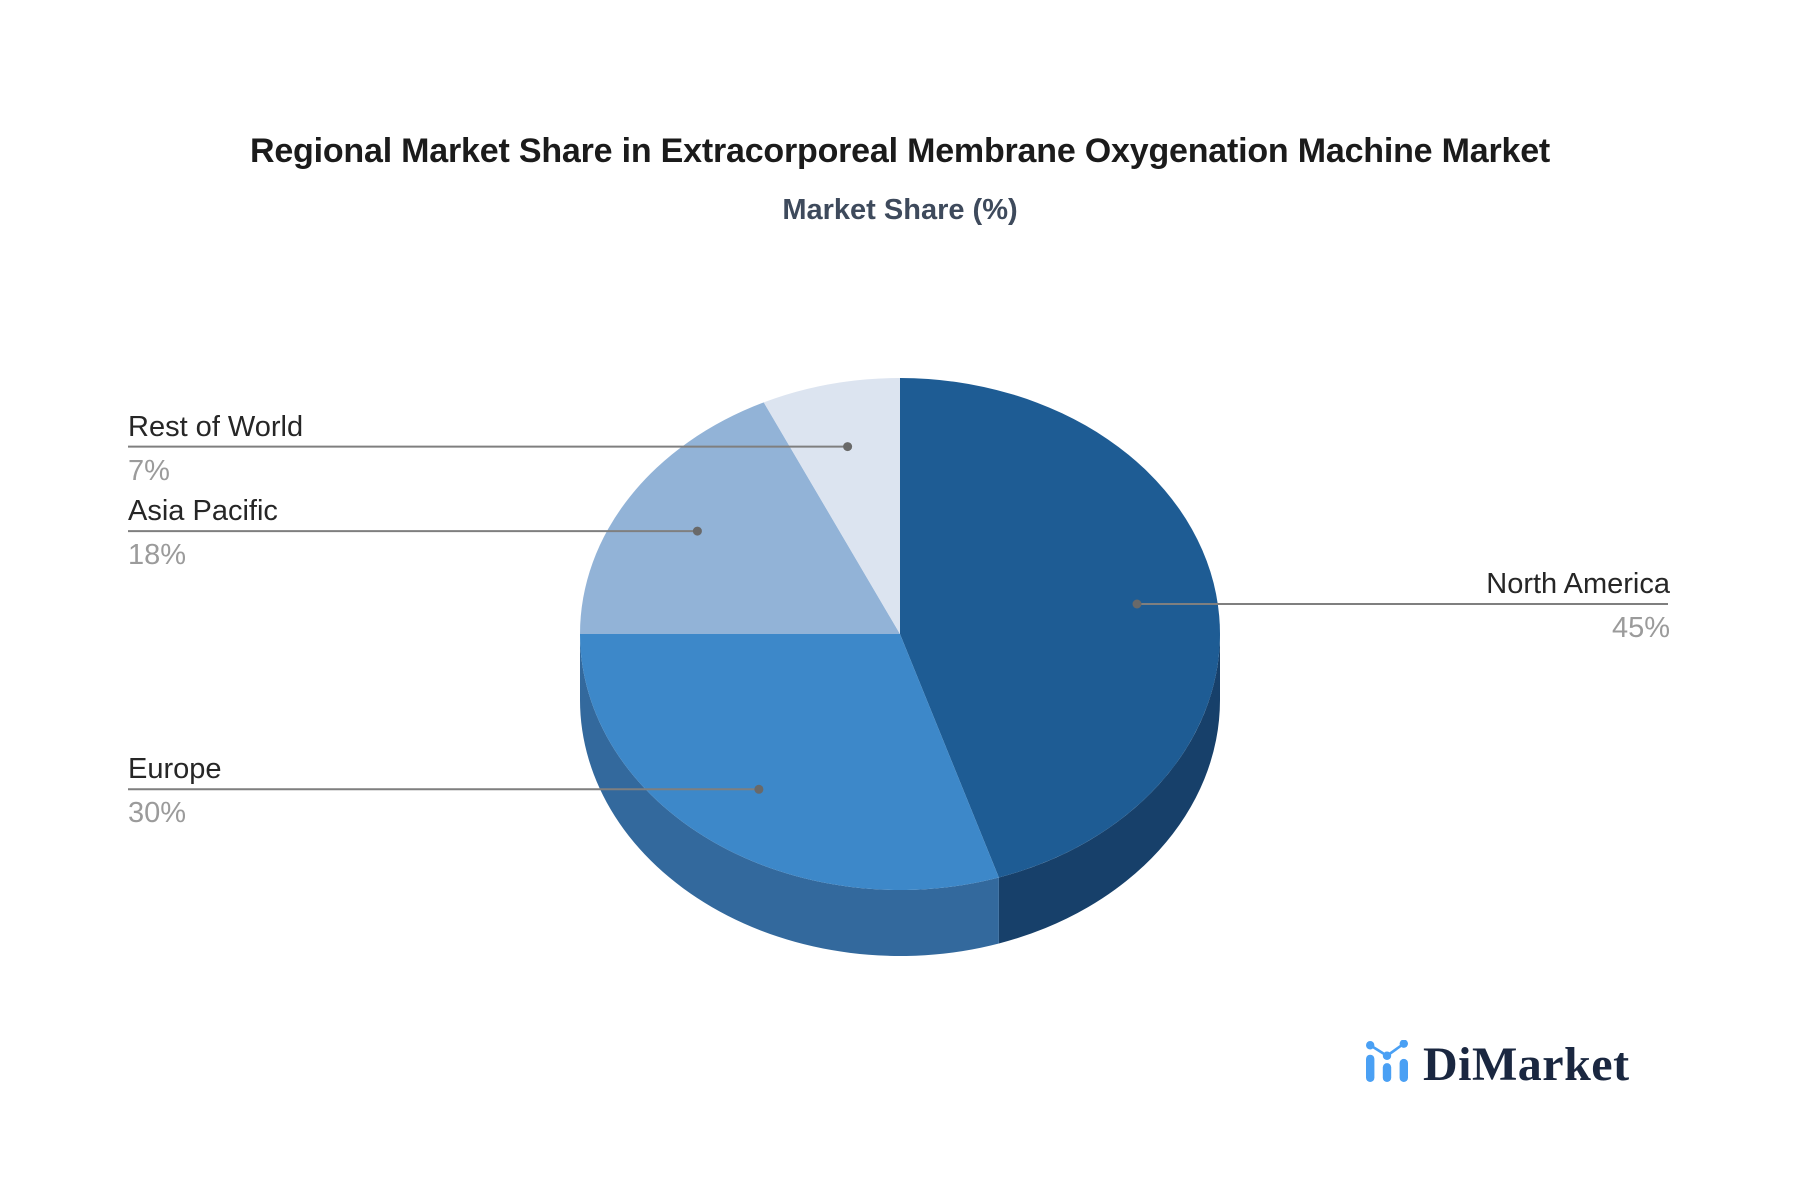 This screenshot has width=1800, height=1196. What do you see at coordinates (157, 813) in the screenshot?
I see `callout-value: 30%` at bounding box center [157, 813].